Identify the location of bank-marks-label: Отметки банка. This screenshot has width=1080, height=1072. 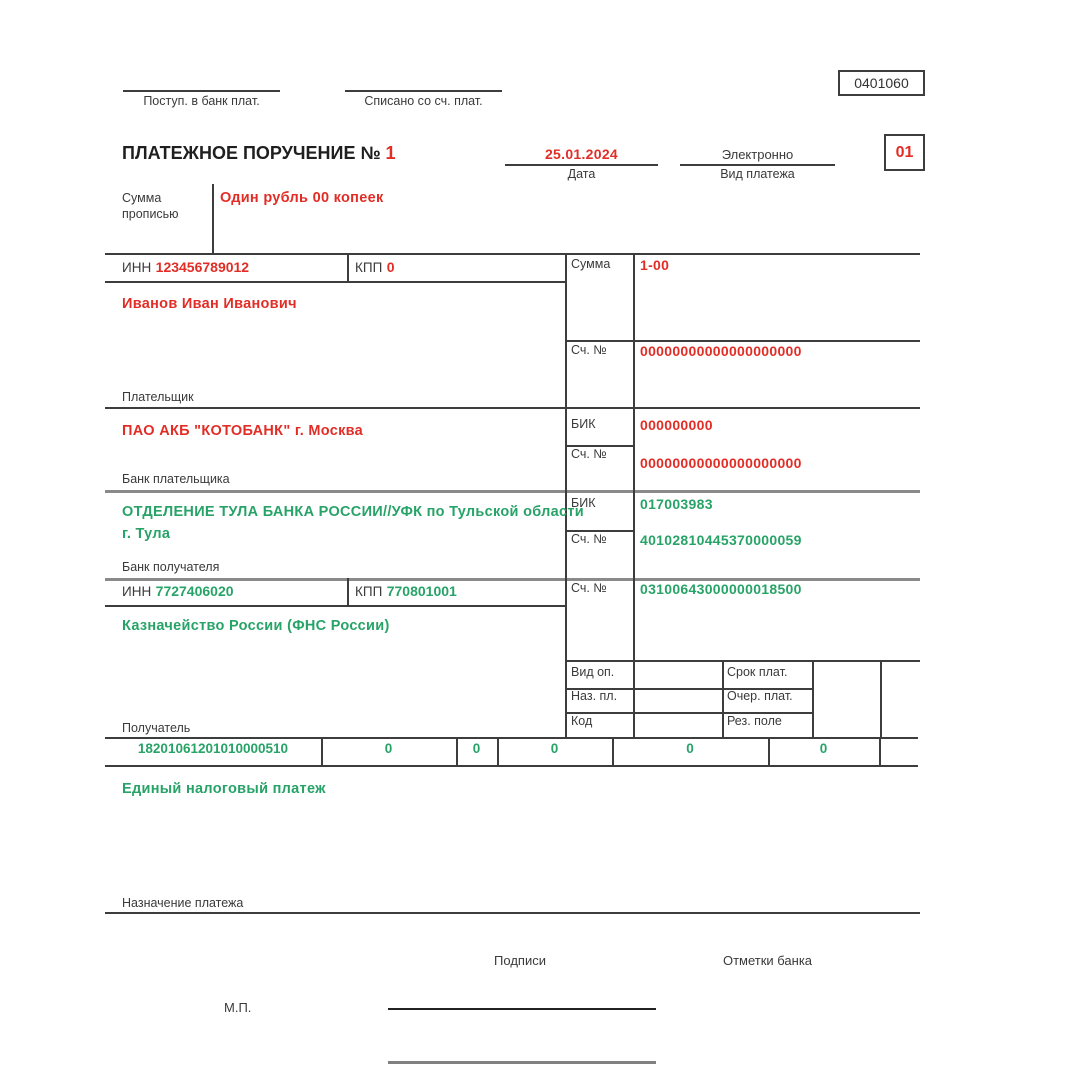
(767, 960).